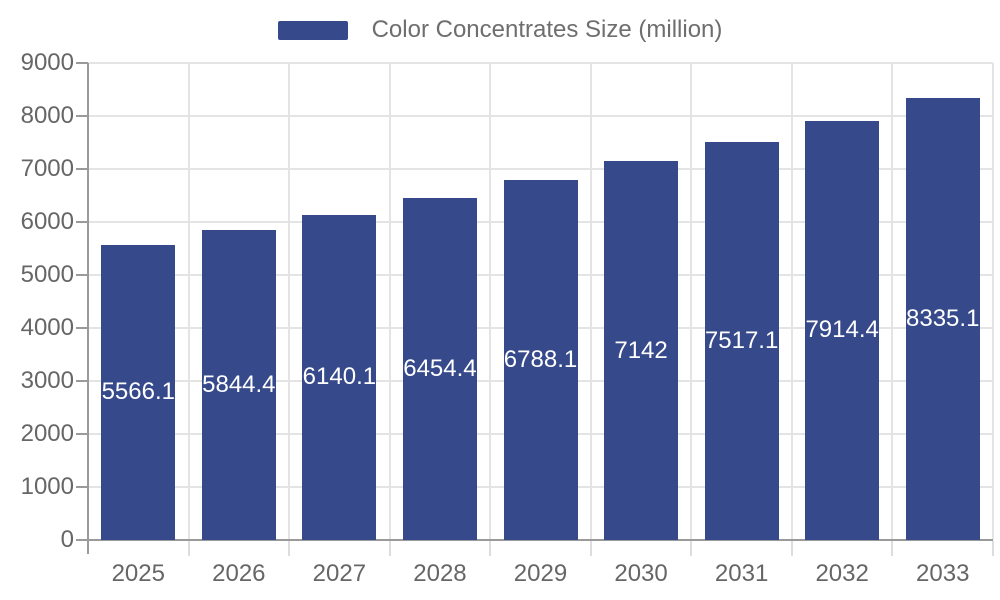  What do you see at coordinates (540, 540) in the screenshot?
I see `x-axis-line` at bounding box center [540, 540].